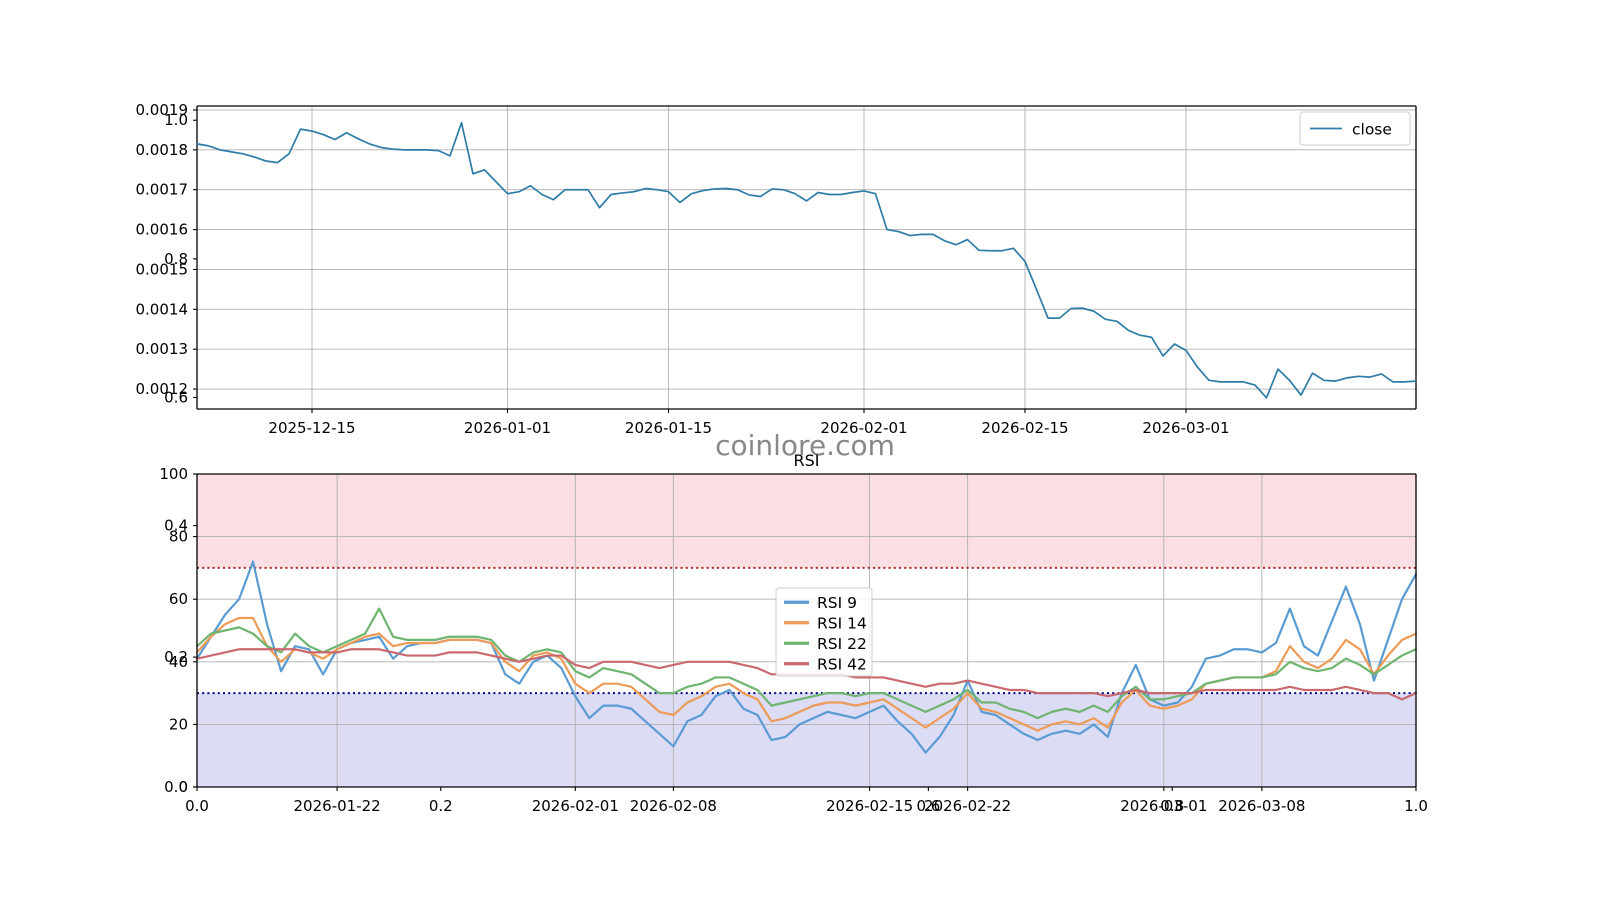 The image size is (1600, 900). What do you see at coordinates (173, 474) in the screenshot?
I see `rsi-y-tick-label: 100` at bounding box center [173, 474].